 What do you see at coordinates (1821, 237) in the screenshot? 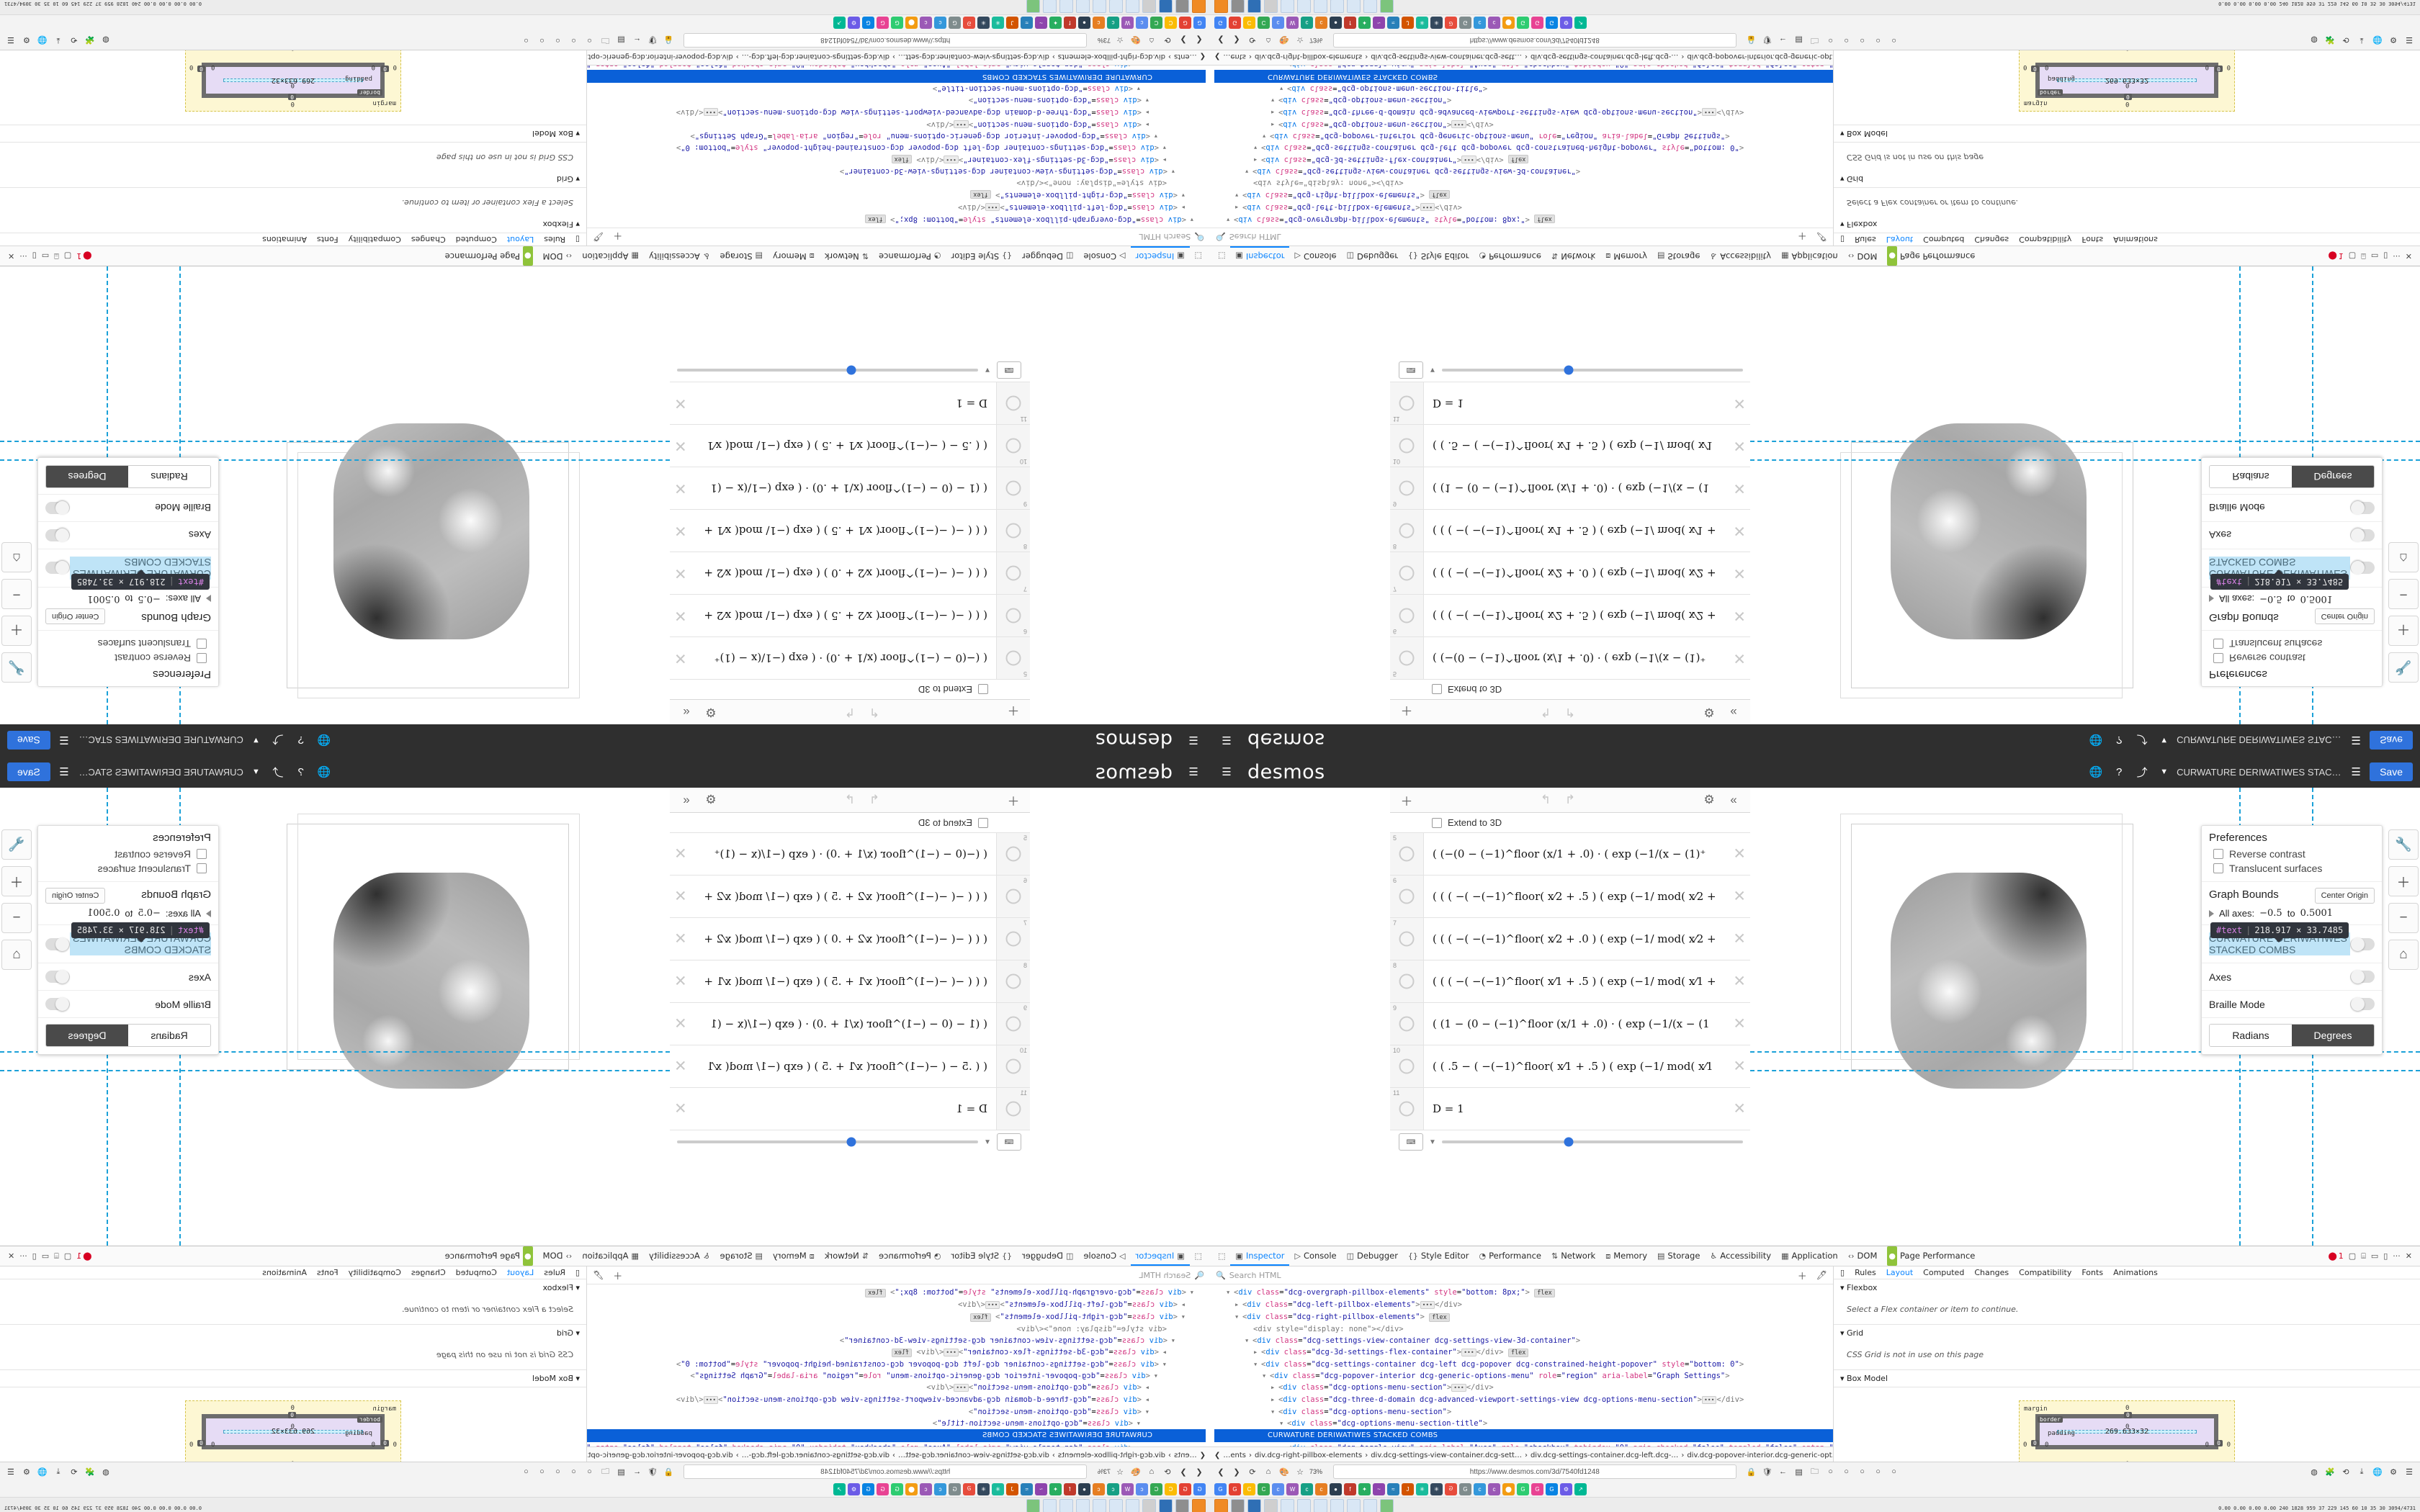
I see `eyedropper-icon: 🖊` at bounding box center [1821, 237].